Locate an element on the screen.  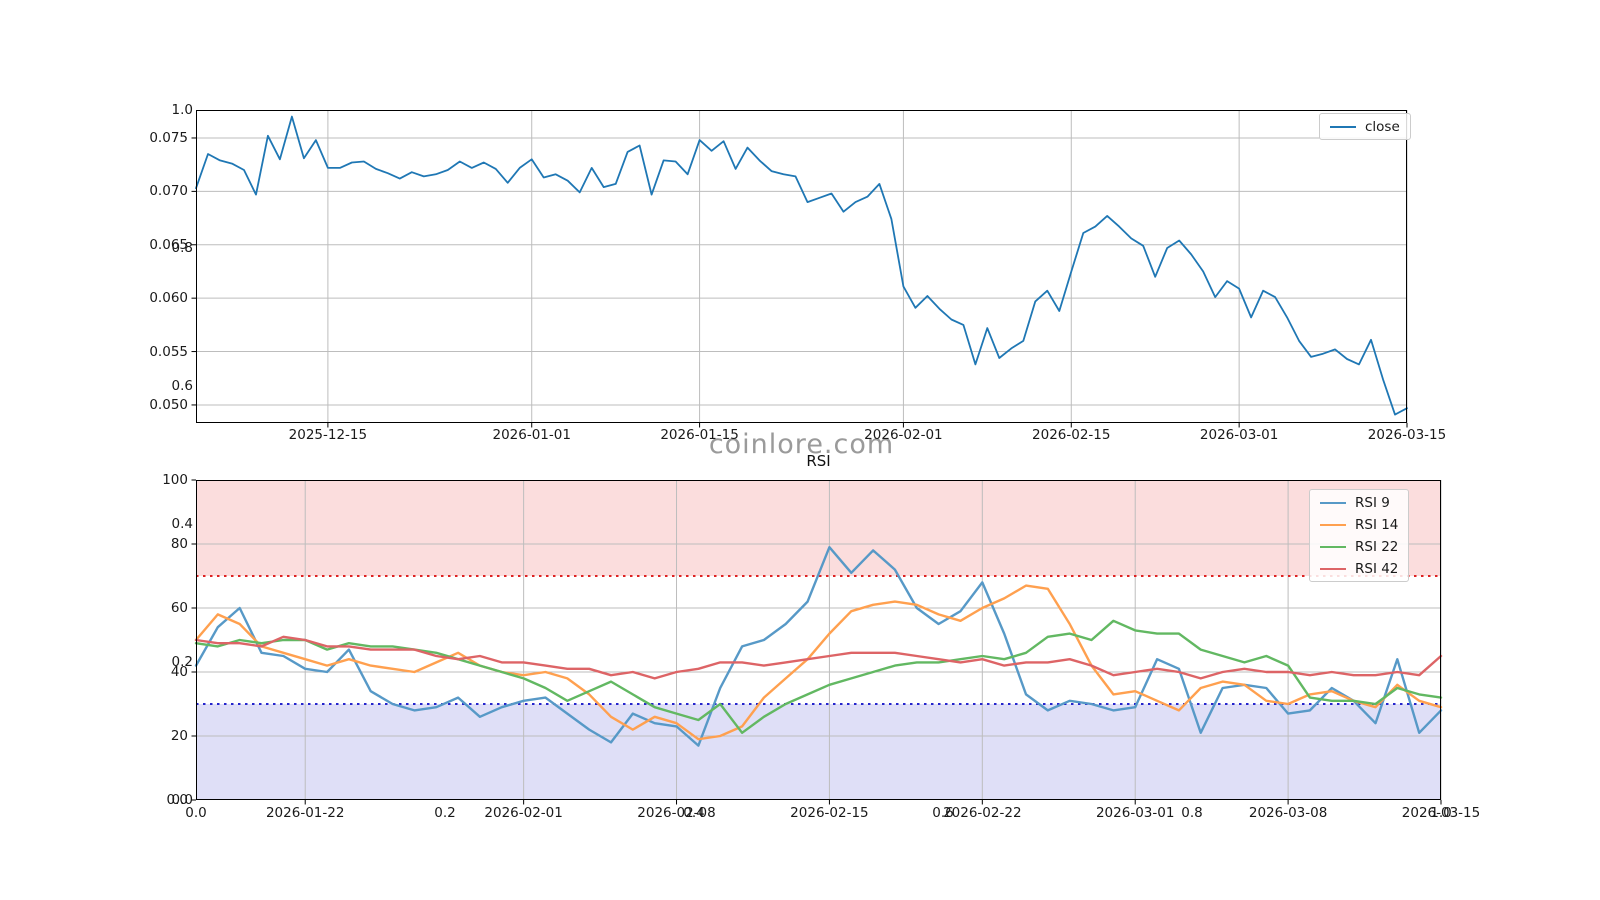
legend-entry-rsi-9: RSI 9 is located at coordinates (1359, 502).